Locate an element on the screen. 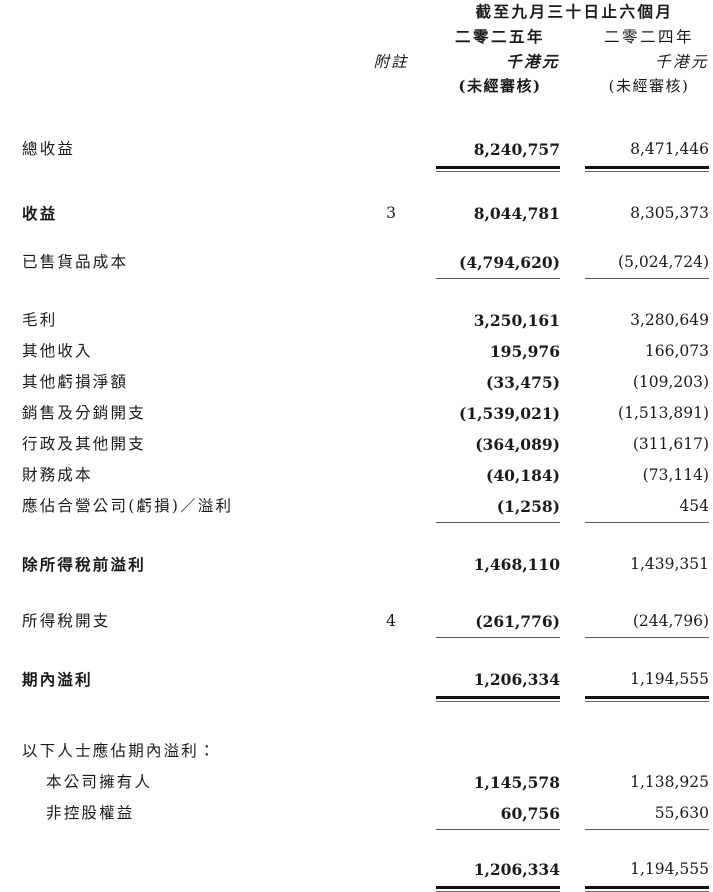 The width and height of the screenshot is (713, 892). row-value-current-administrative-and-other-expenses: (364,089) is located at coordinates (517, 444).